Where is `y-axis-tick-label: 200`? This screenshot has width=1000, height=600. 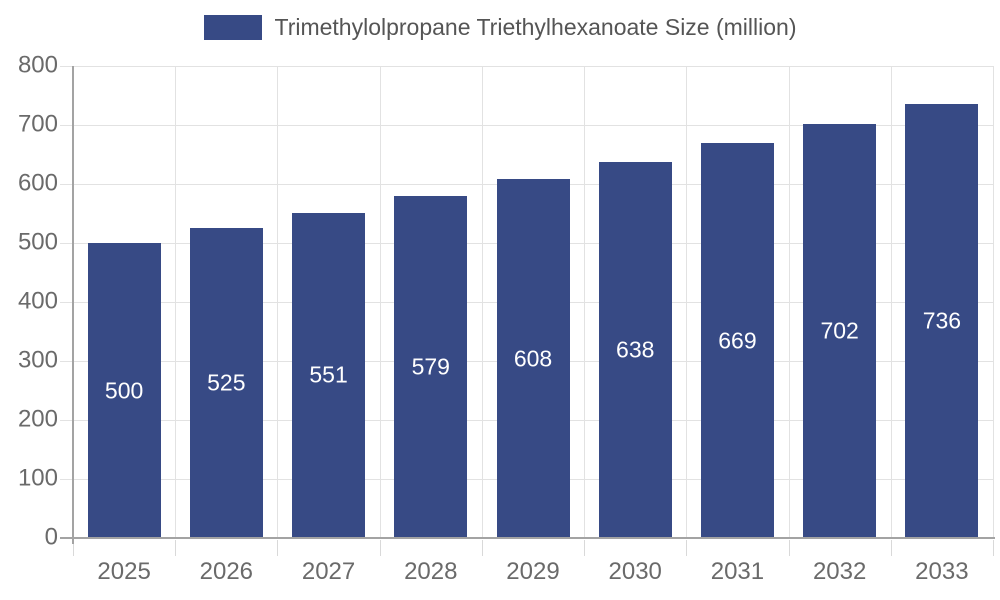
y-axis-tick-label: 200 is located at coordinates (37, 419).